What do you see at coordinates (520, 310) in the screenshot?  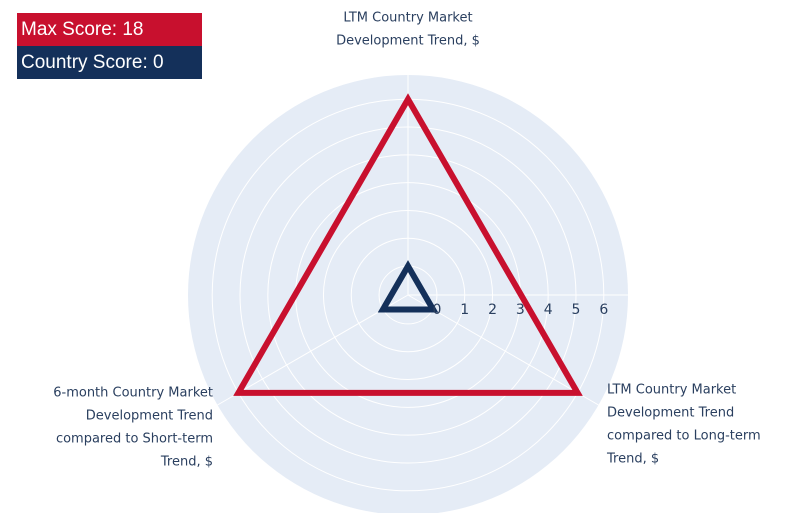 I see `radial-tick-label: 3` at bounding box center [520, 310].